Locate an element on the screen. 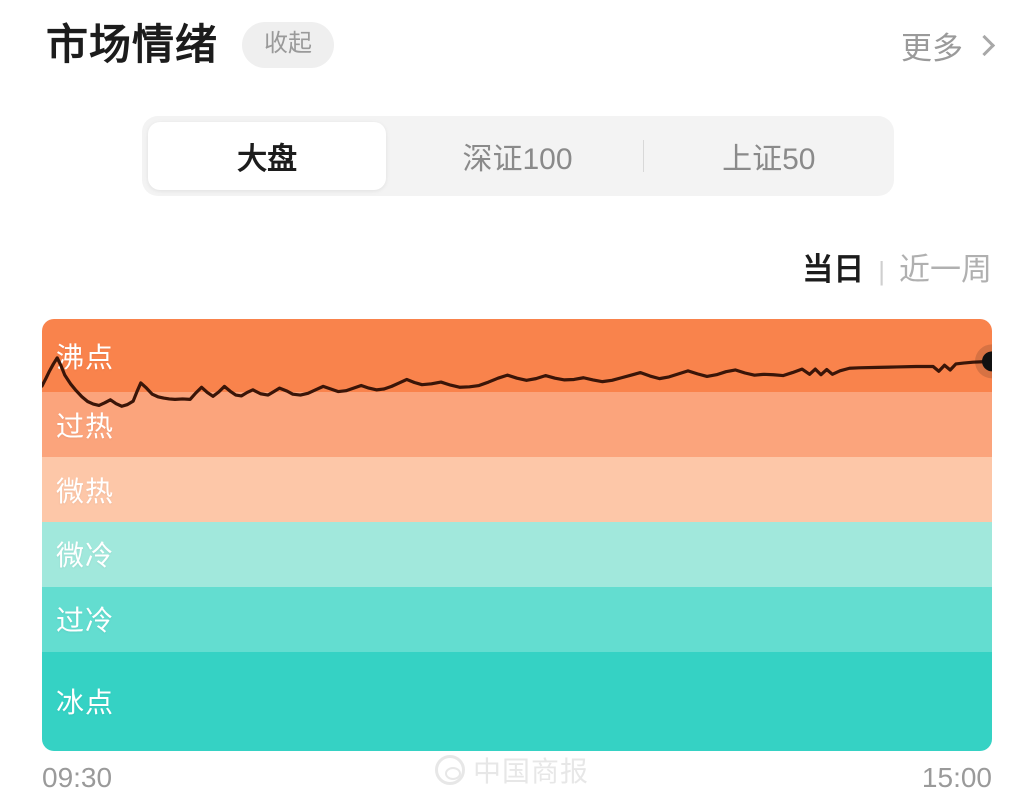  band-label-1: 过热 is located at coordinates (85, 426).